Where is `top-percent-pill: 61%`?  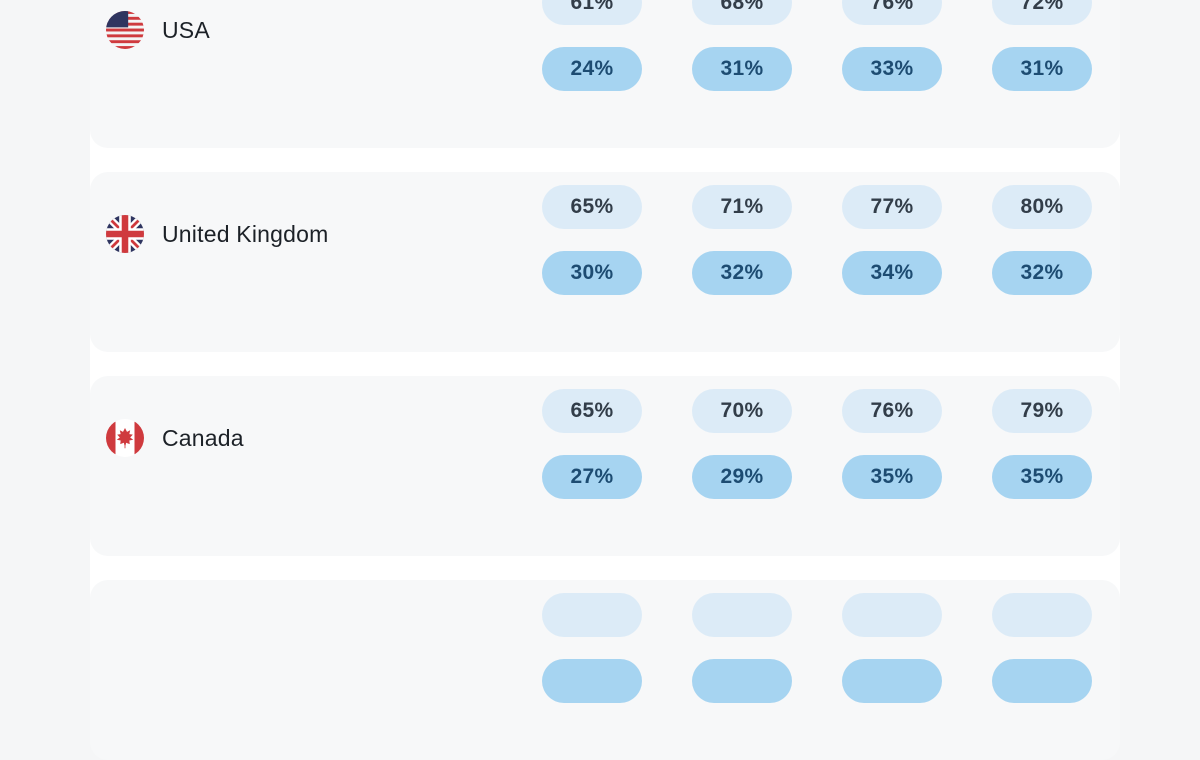
top-percent-pill: 61% is located at coordinates (592, 12).